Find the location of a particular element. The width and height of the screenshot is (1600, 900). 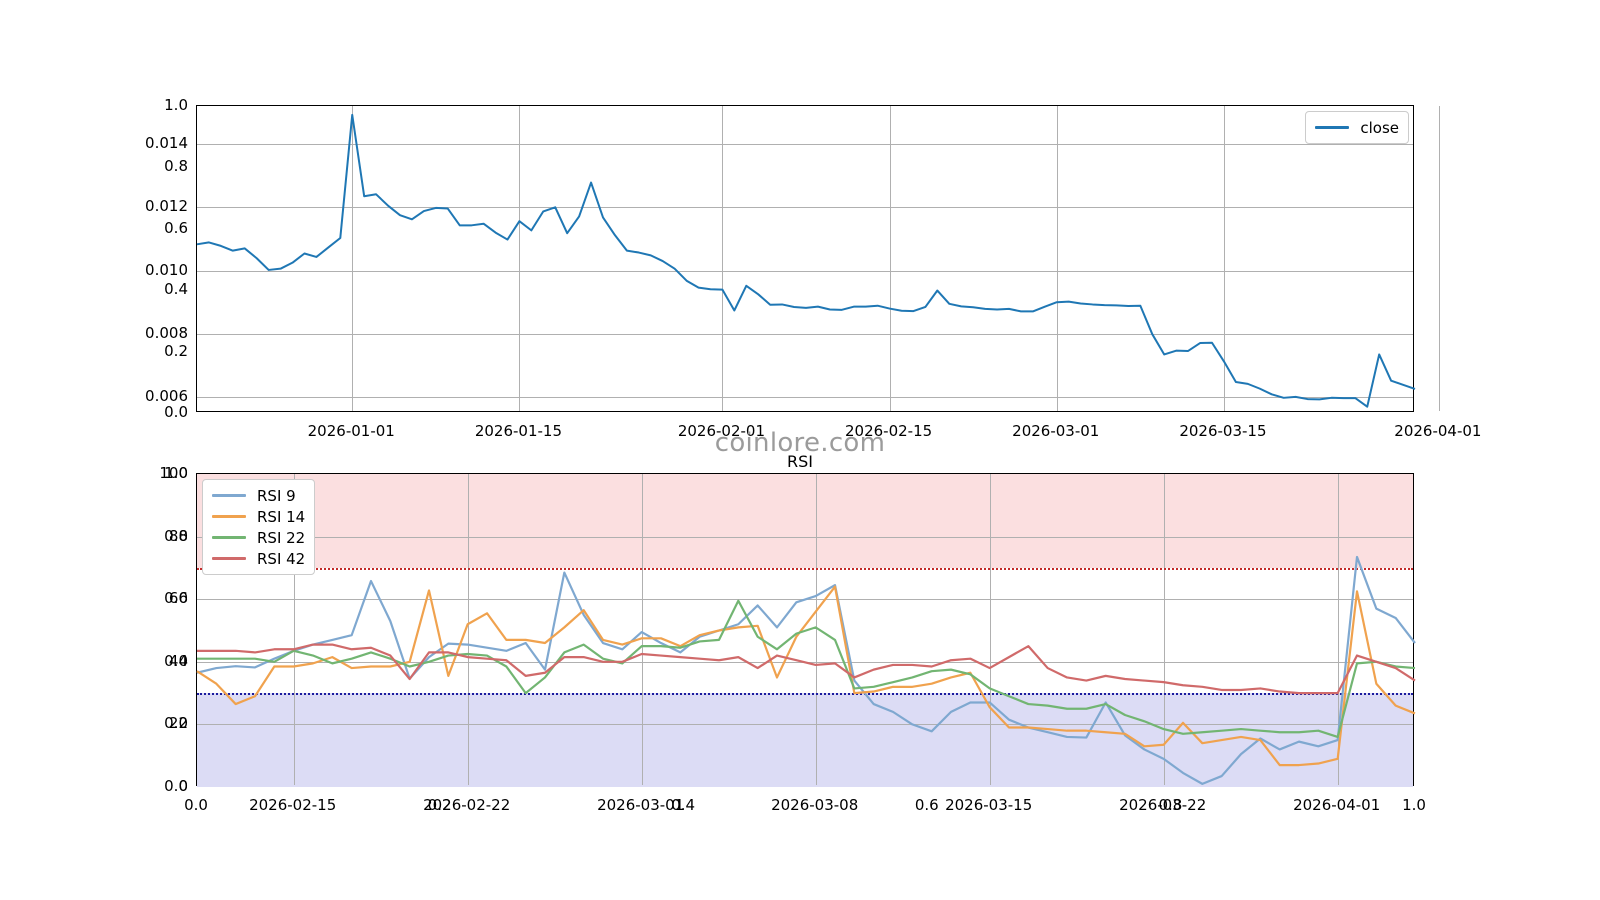

price-y-frac-tick-0.6: 0.6 is located at coordinates (176, 227).